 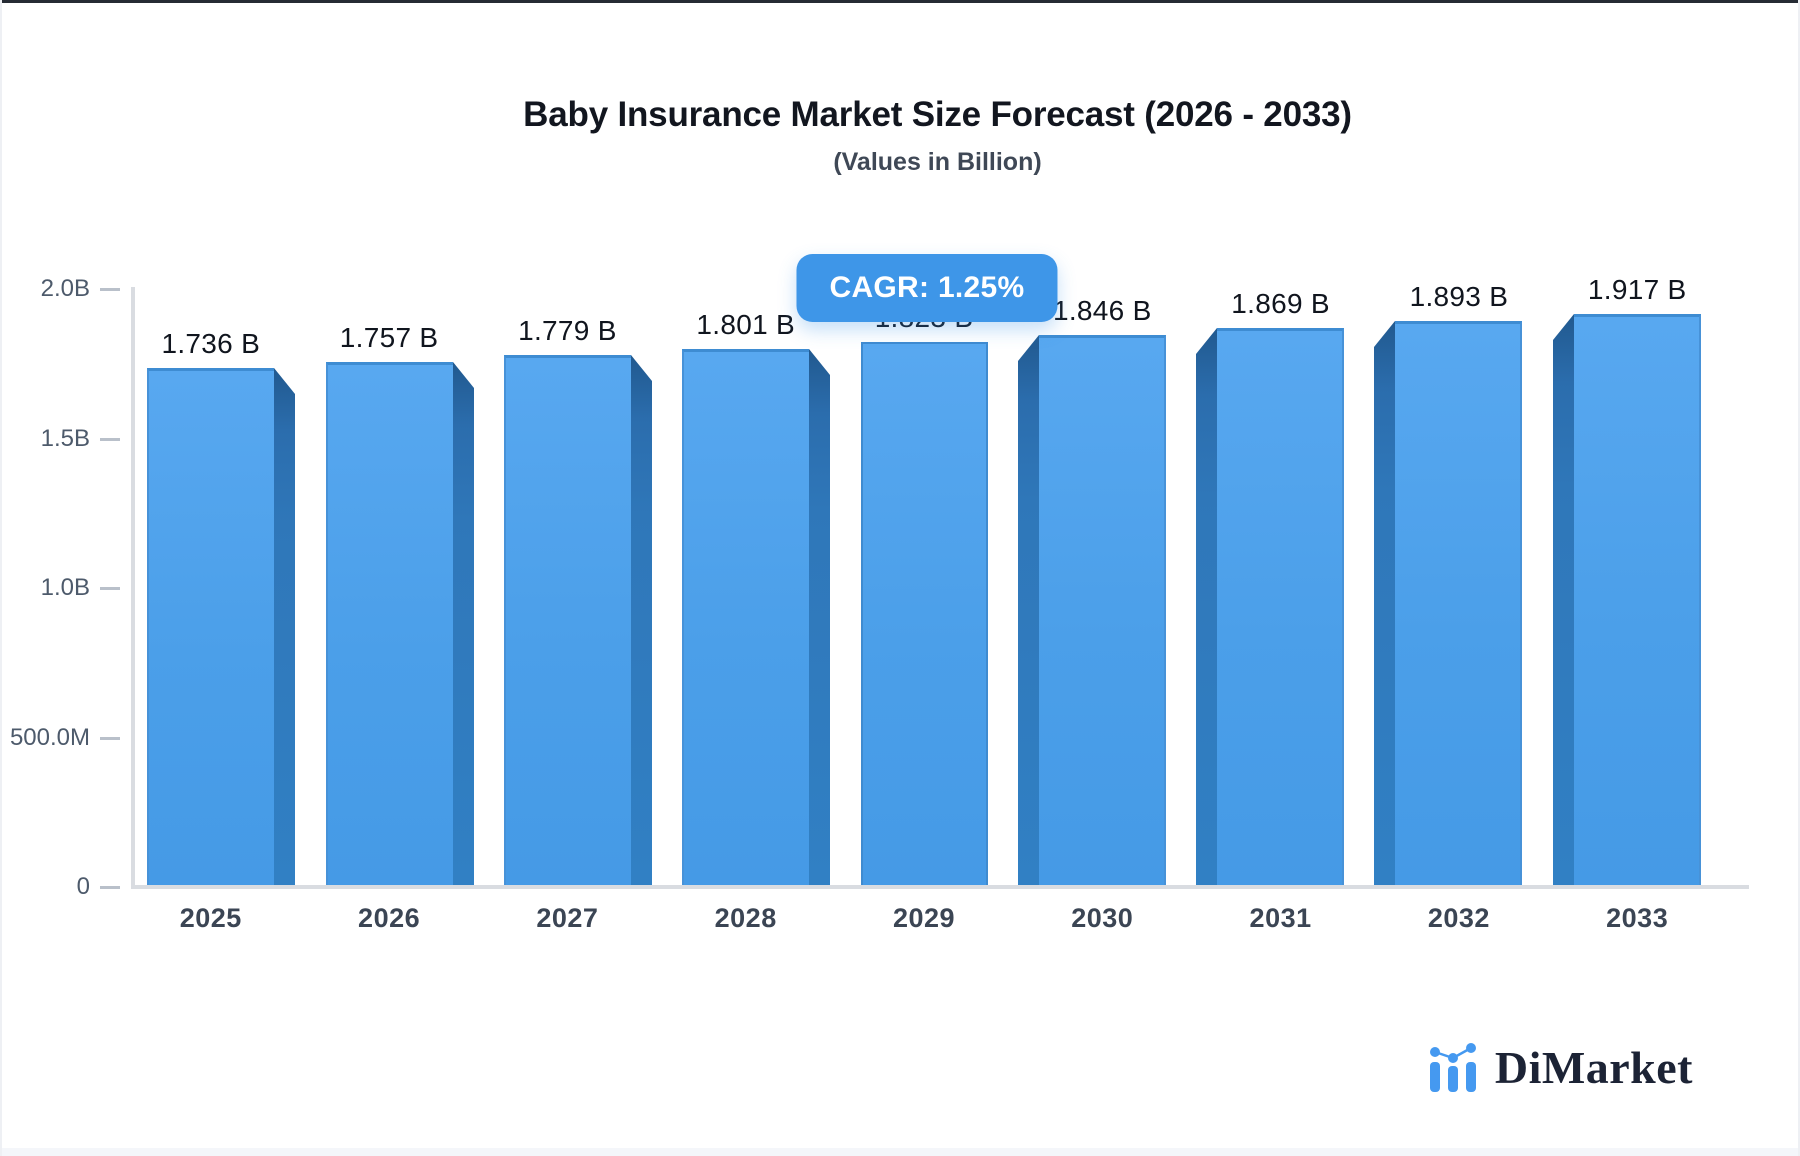 I want to click on x-axis-label-2032: 2032, so click(x=1458, y=918).